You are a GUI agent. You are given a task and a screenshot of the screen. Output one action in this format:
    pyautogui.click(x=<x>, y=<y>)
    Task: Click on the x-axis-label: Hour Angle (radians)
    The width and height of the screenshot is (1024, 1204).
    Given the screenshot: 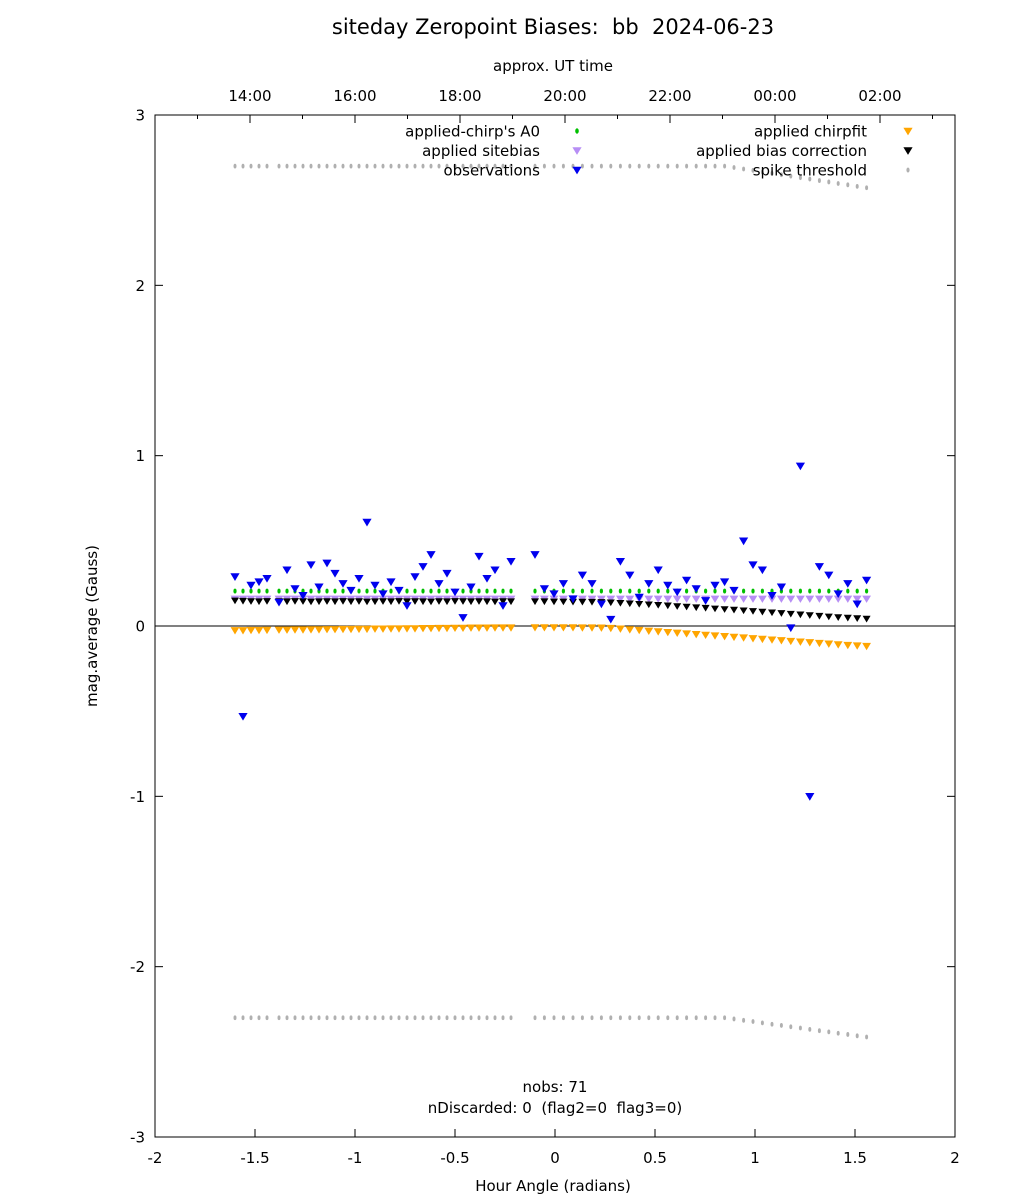 What is the action you would take?
    pyautogui.click(x=553, y=1186)
    